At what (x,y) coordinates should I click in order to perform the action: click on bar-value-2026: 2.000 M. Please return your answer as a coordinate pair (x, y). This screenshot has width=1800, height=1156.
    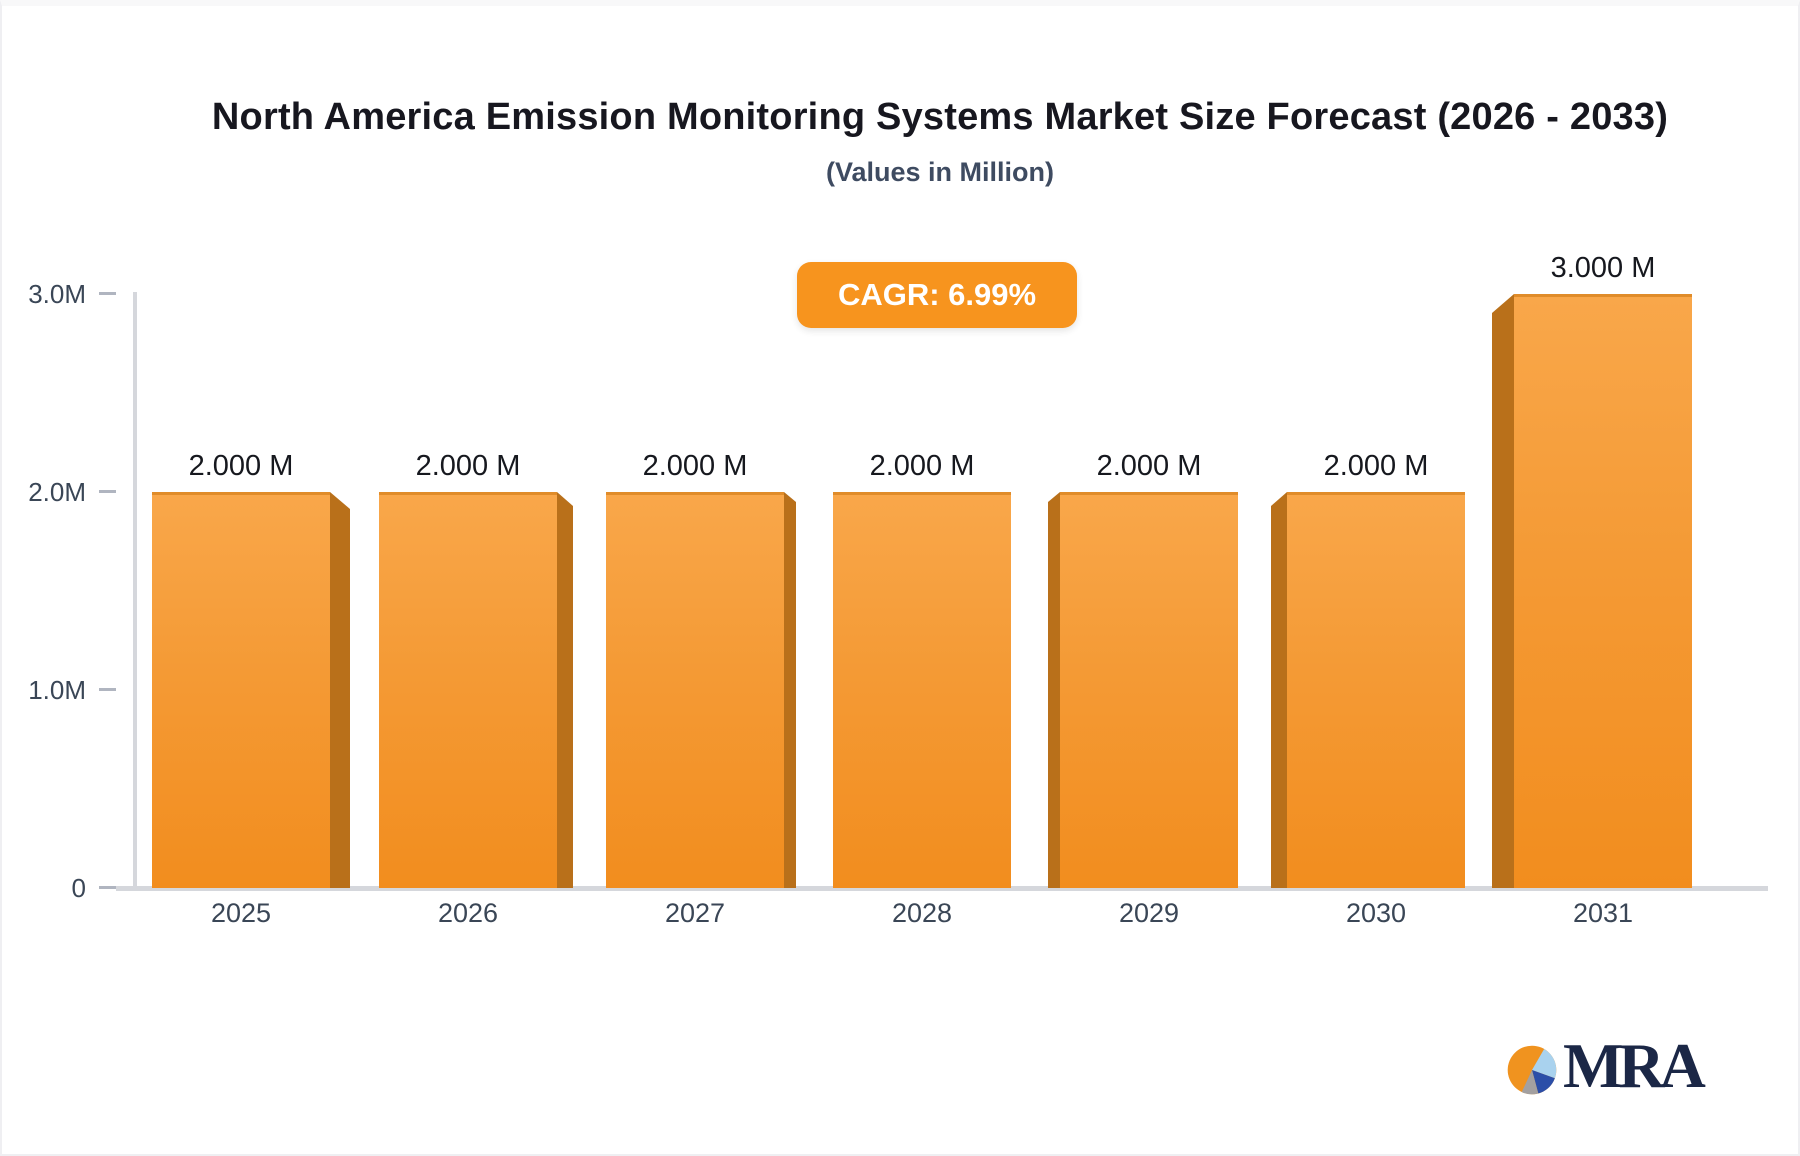
    Looking at the image, I should click on (468, 466).